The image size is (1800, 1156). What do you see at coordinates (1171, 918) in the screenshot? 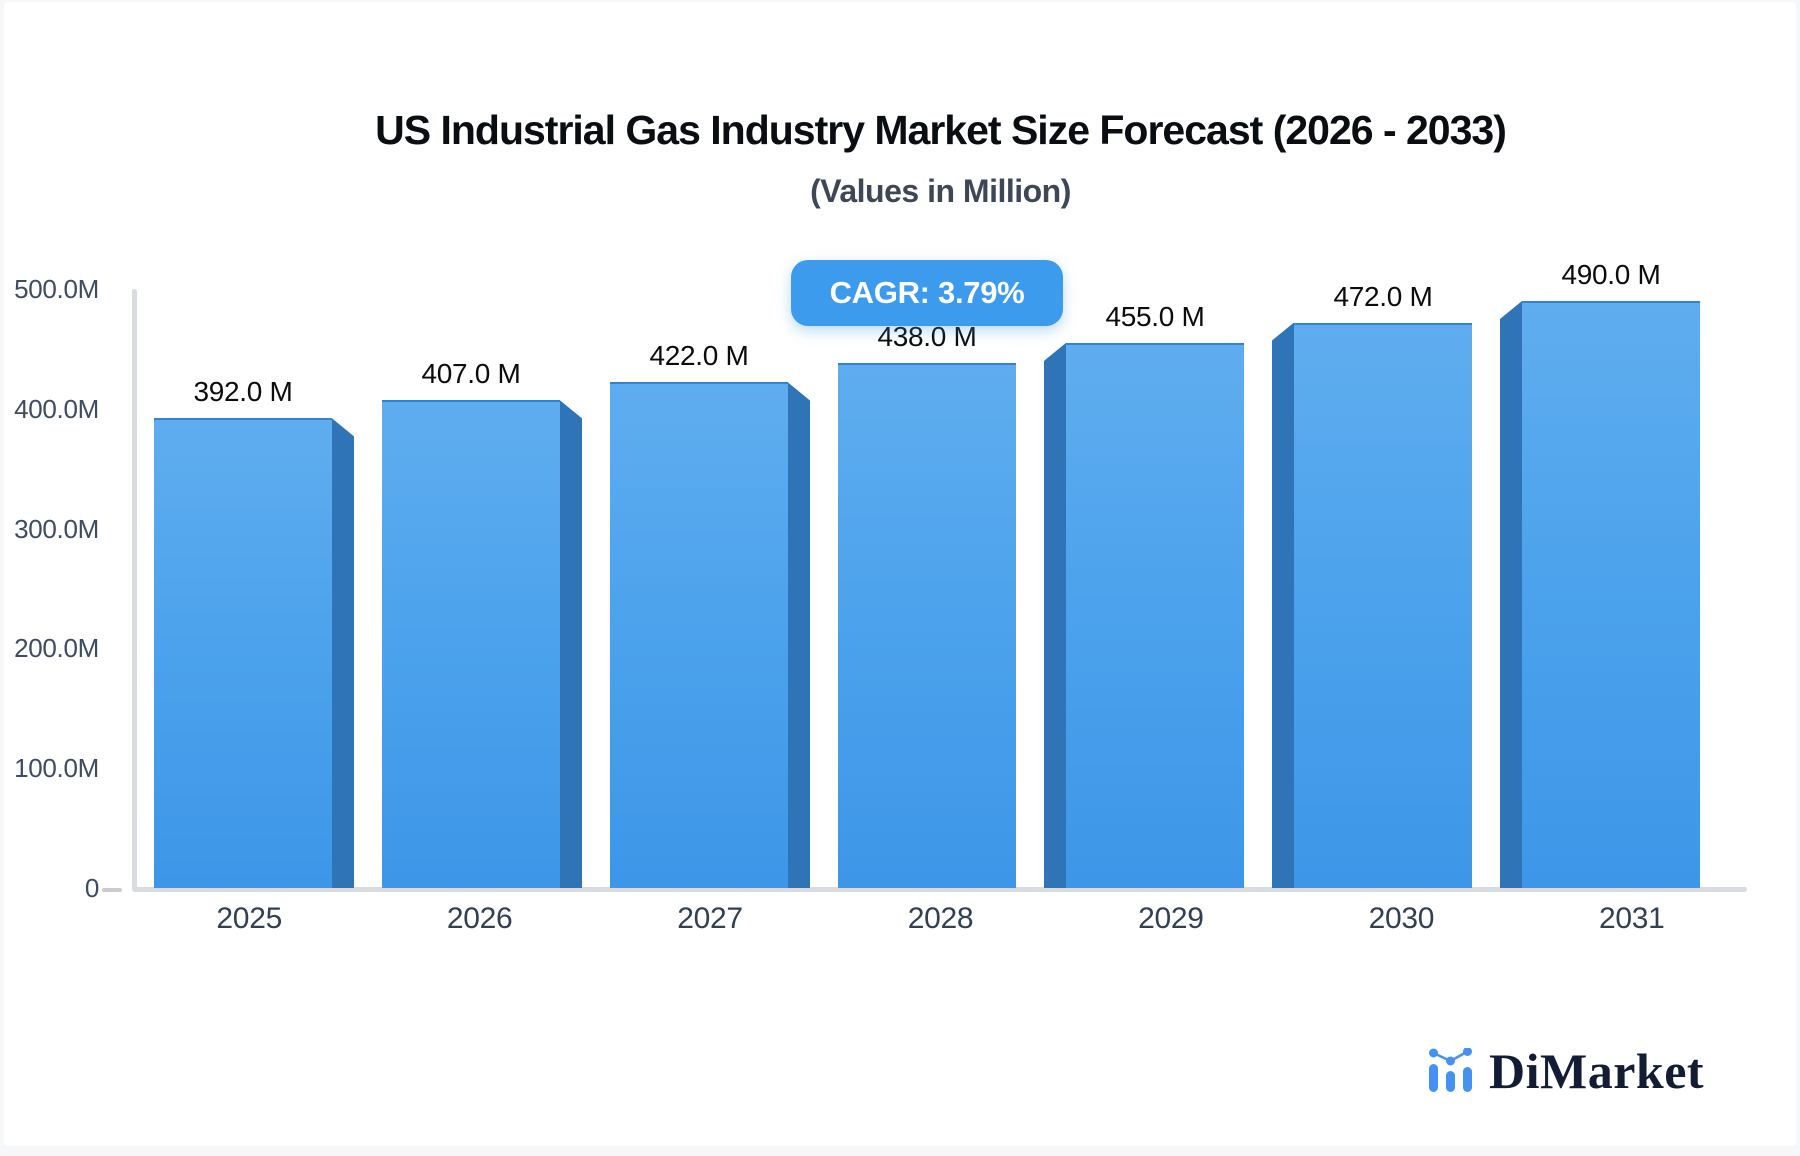
I see `x-axis-label-2029: 2029` at bounding box center [1171, 918].